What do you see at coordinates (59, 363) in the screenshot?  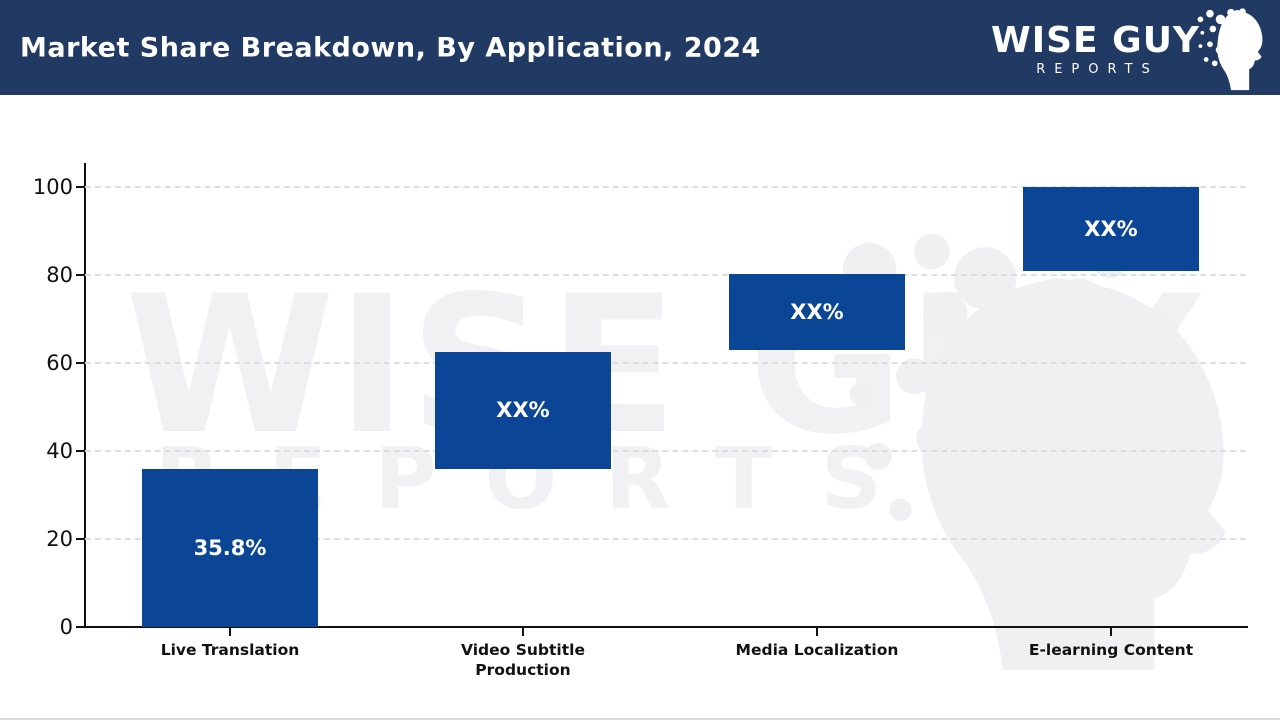 I see `y-axis-tick-label: 60` at bounding box center [59, 363].